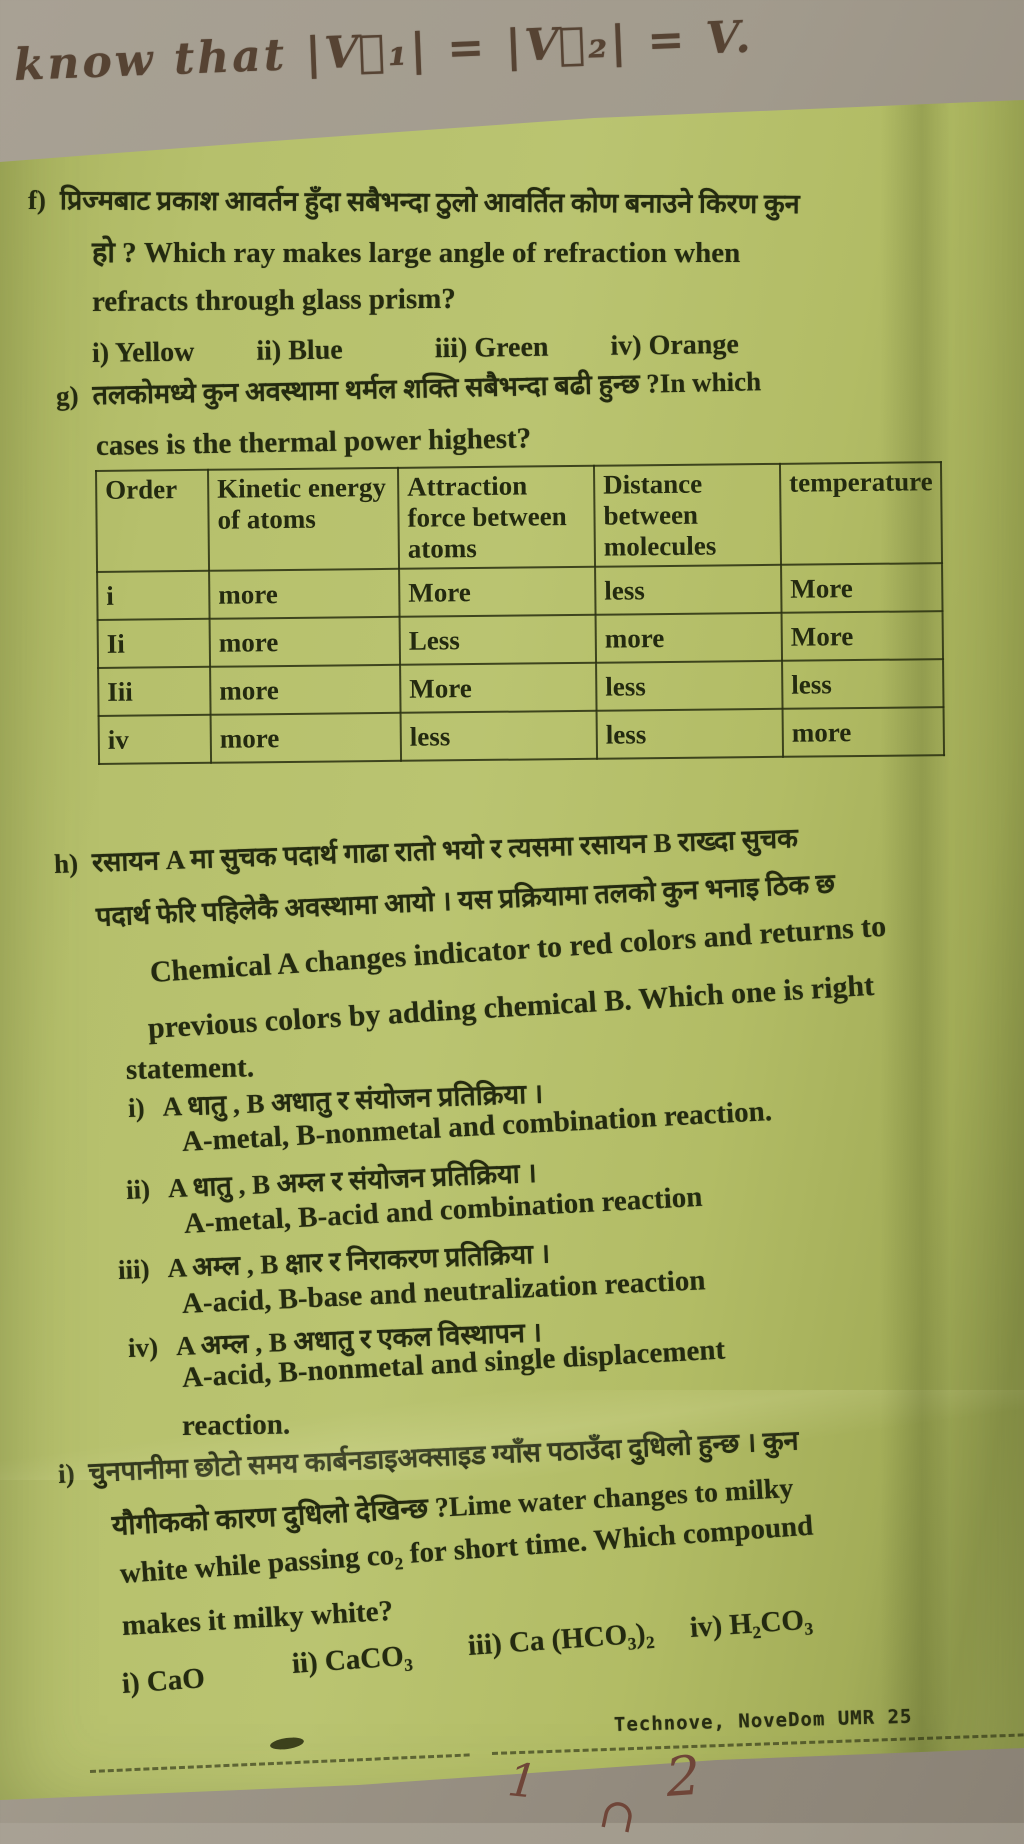 The height and width of the screenshot is (1844, 1024). Describe the element at coordinates (257, 1618) in the screenshot. I see `question-i-english-line4: makes it milky white?` at that location.